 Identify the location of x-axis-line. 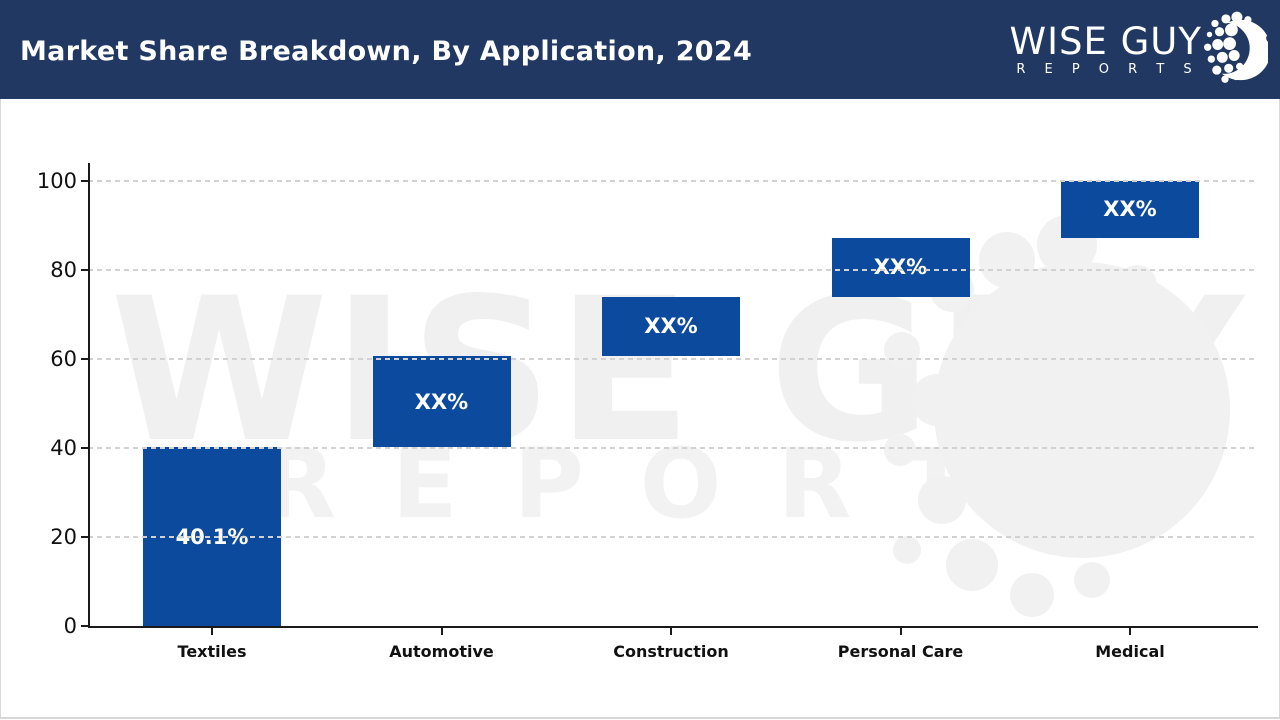
(673, 627).